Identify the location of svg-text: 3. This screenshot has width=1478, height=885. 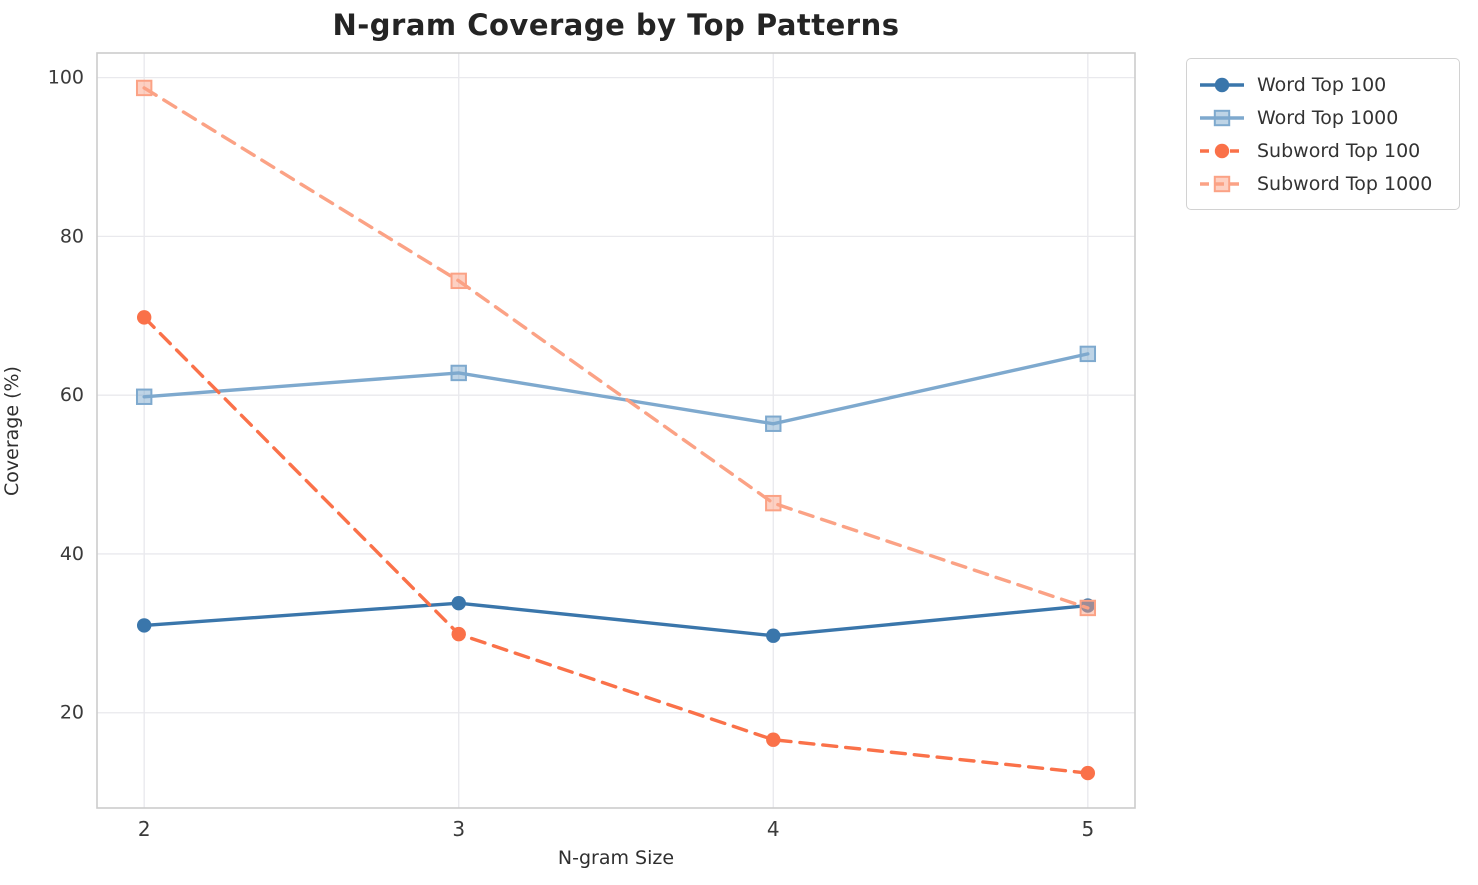
(458, 829).